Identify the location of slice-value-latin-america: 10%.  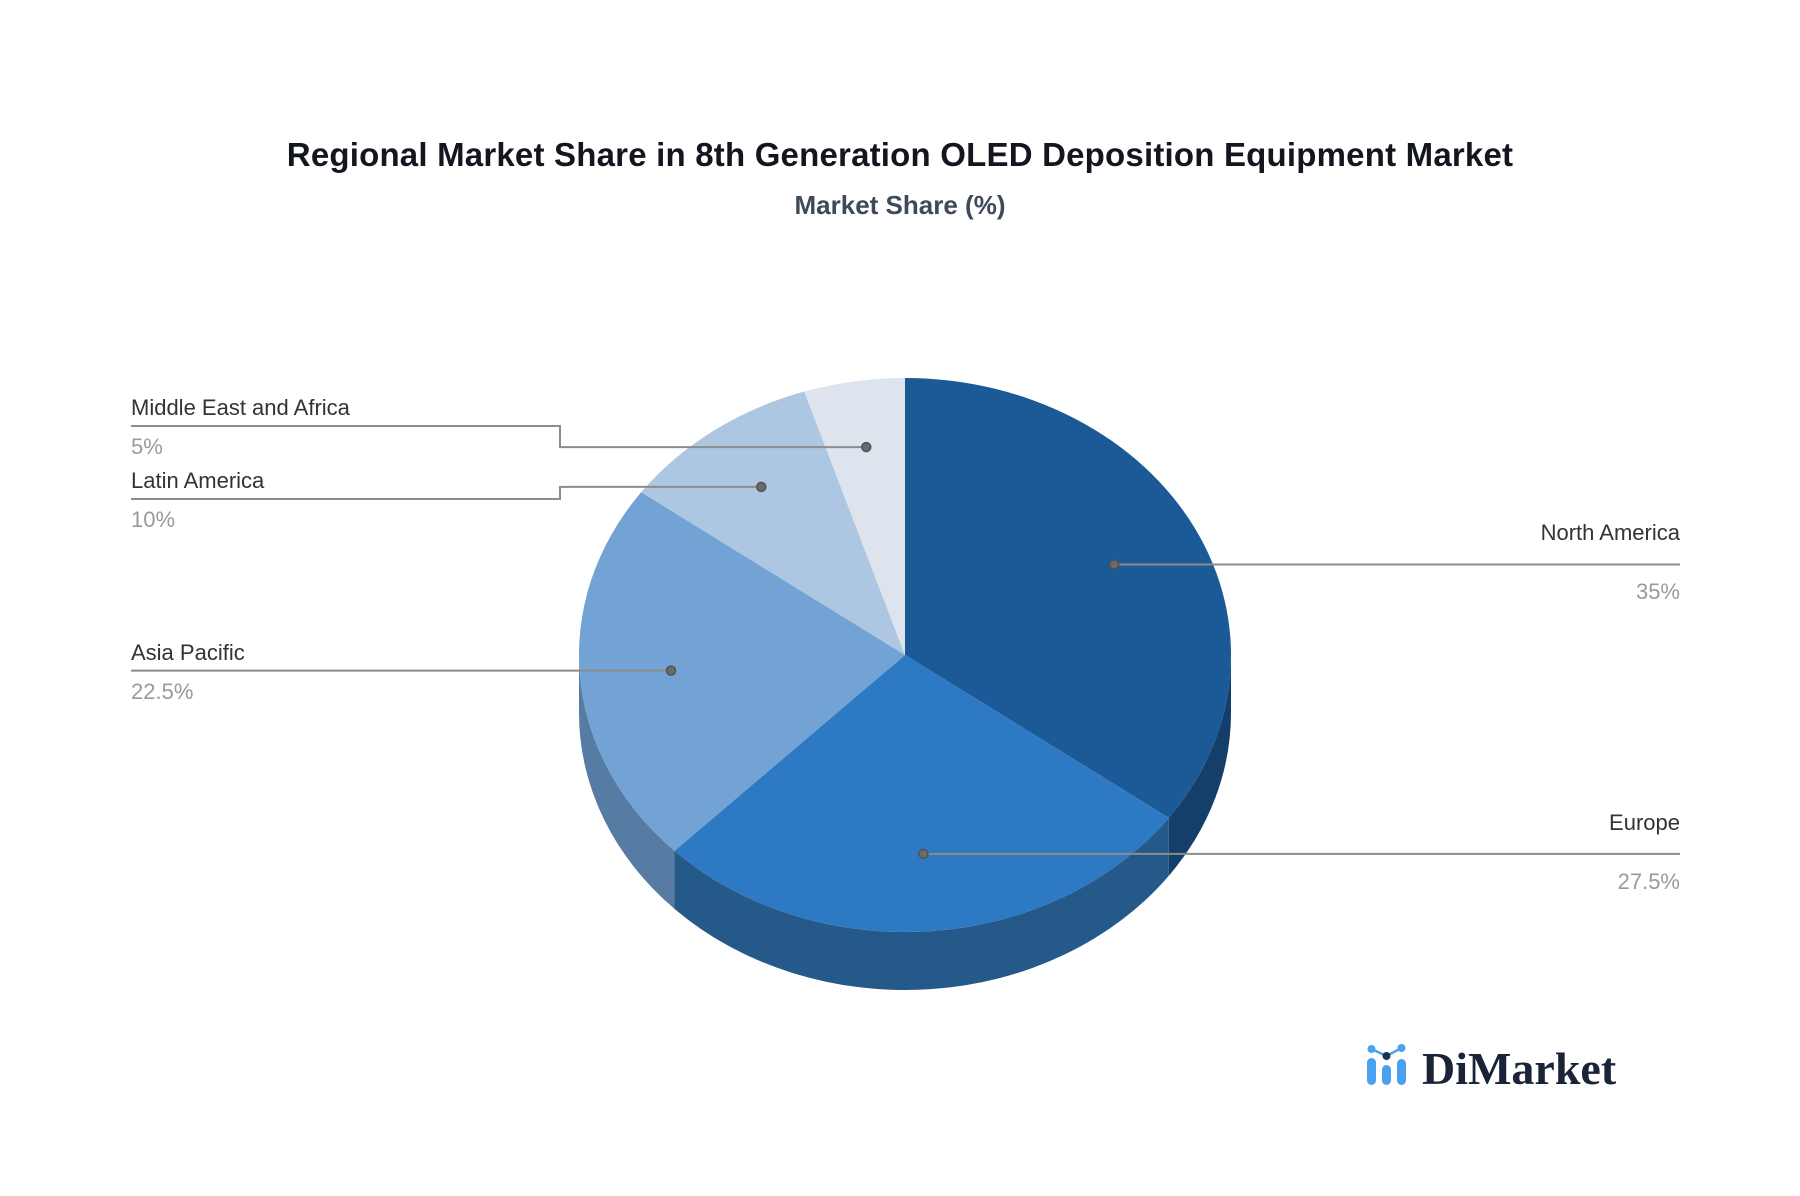
(153, 519).